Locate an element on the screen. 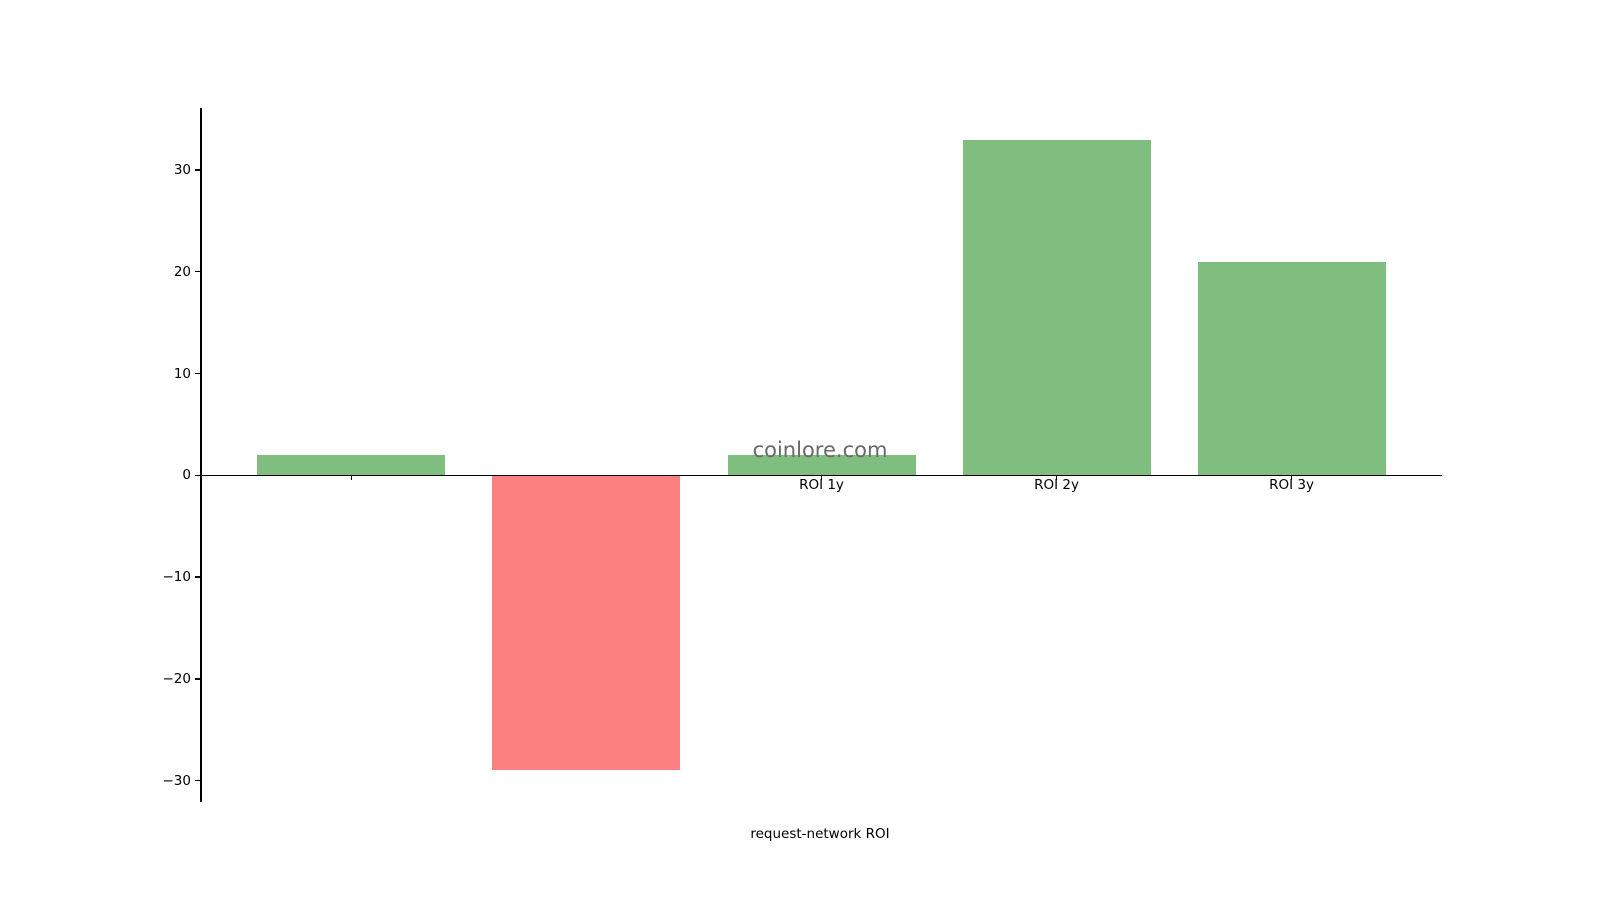  watermark: coinlore.com is located at coordinates (820, 450).